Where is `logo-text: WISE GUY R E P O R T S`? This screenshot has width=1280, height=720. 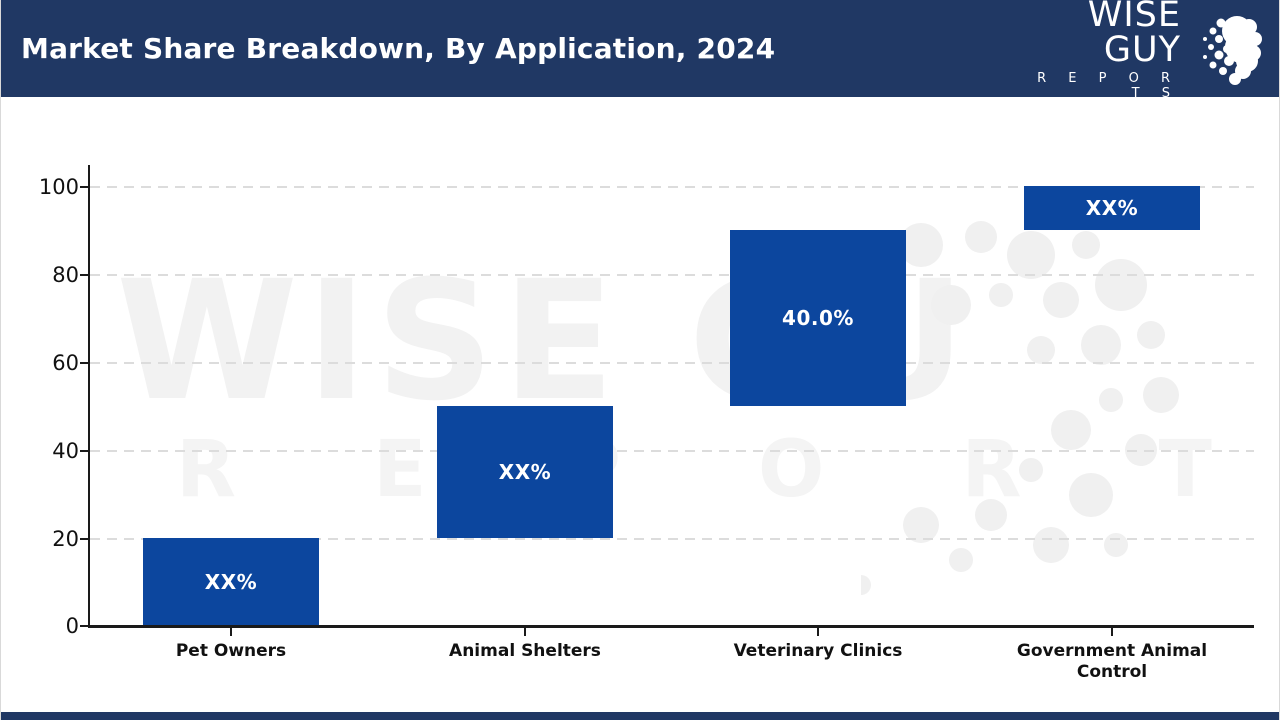 logo-text: WISE GUY R E P O R T S is located at coordinates (1102, 50).